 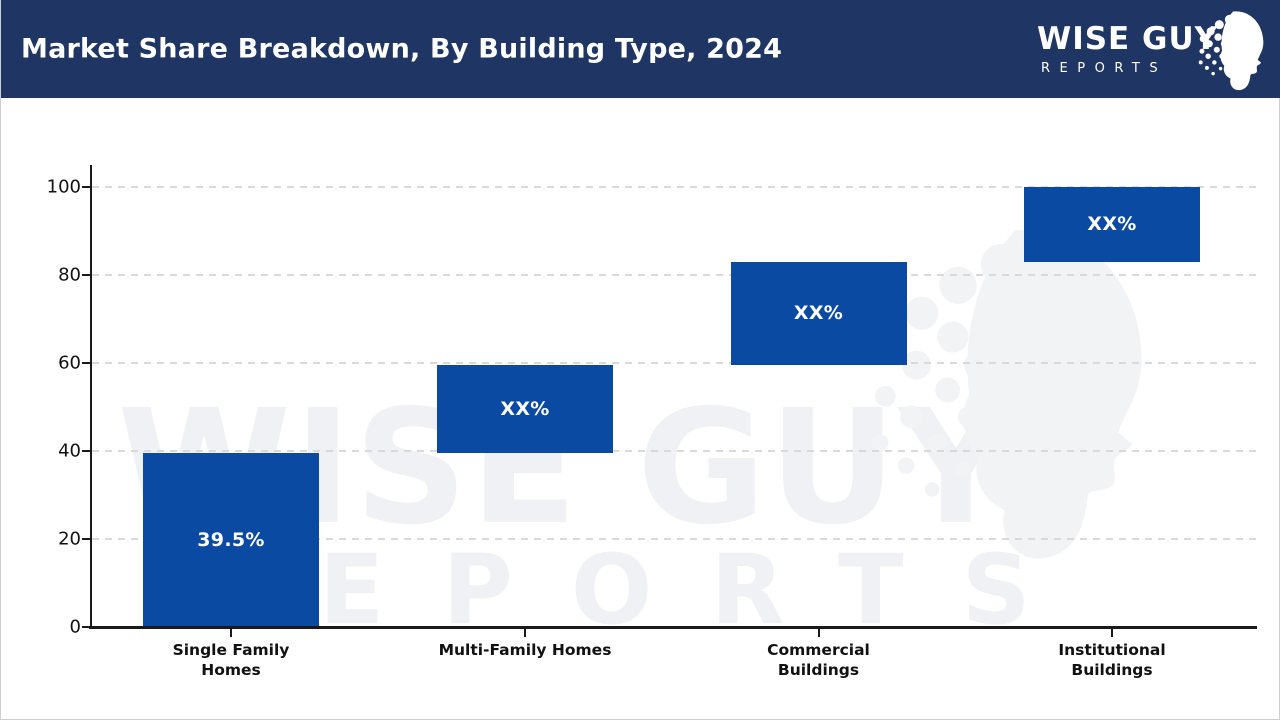 I want to click on bar-commercial-buildings: XX%, so click(x=818, y=313).